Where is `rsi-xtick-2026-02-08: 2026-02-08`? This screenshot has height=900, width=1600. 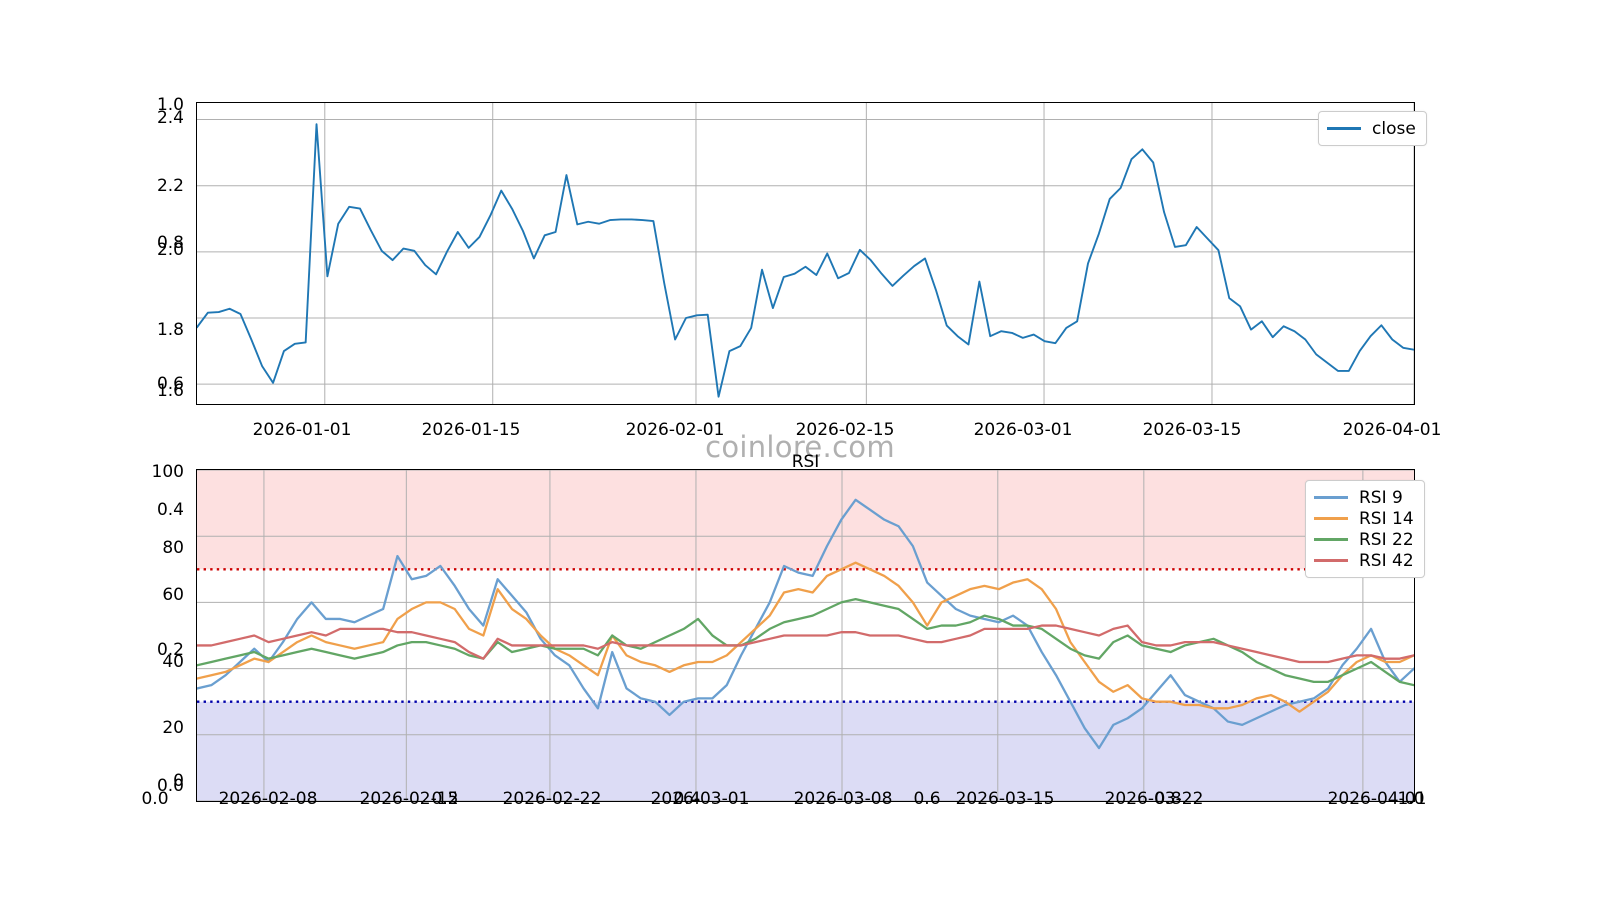 rsi-xtick-2026-02-08: 2026-02-08 is located at coordinates (268, 799).